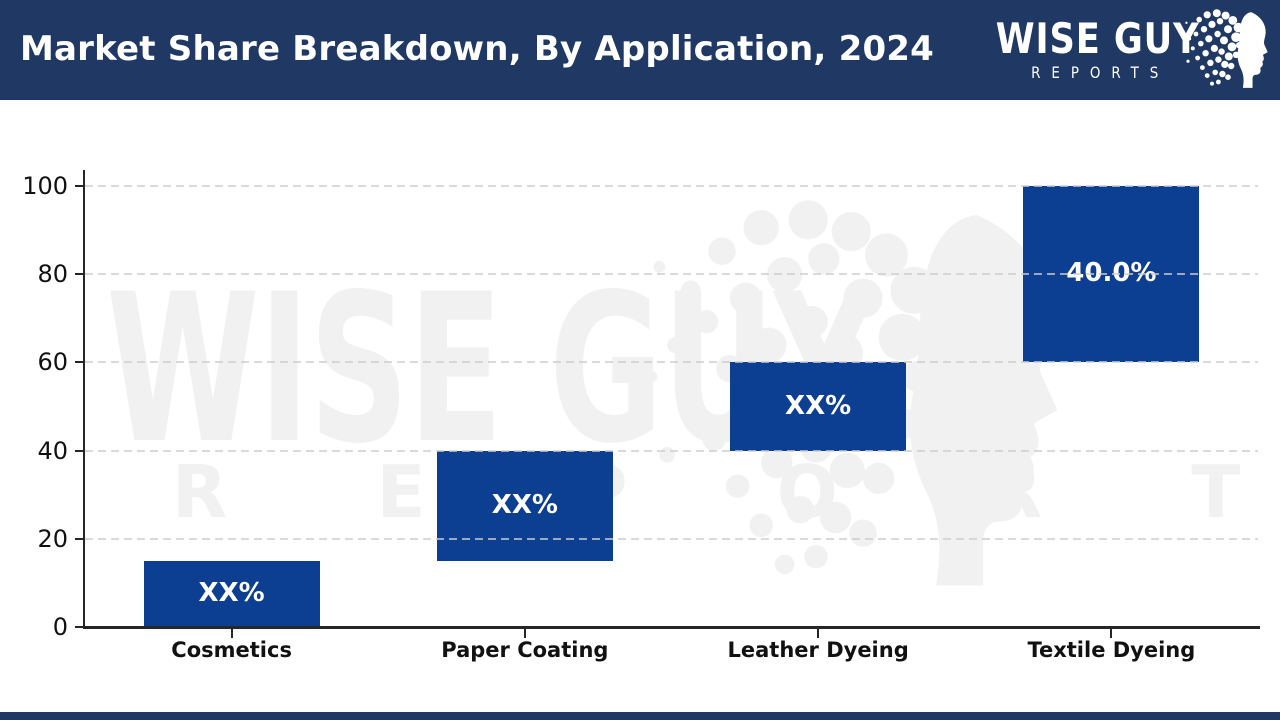  I want to click on x-axis-spine, so click(671, 627).